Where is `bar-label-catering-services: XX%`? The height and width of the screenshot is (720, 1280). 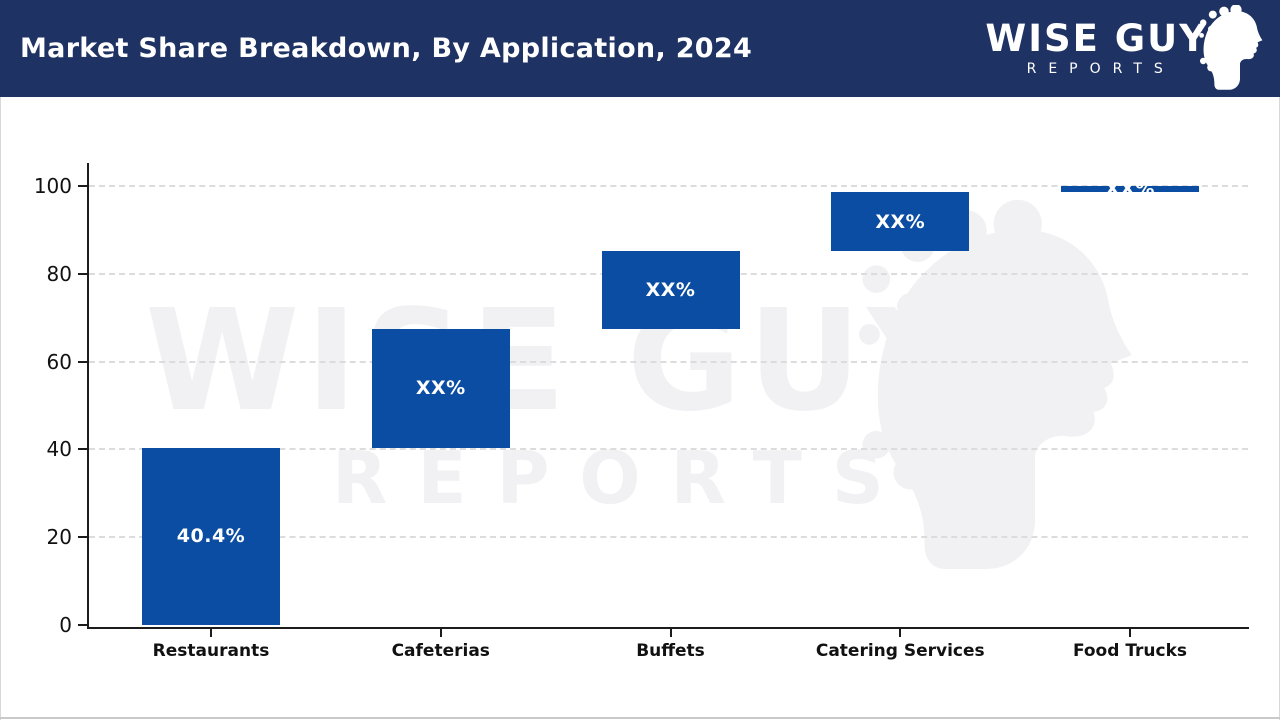 bar-label-catering-services: XX% is located at coordinates (900, 221).